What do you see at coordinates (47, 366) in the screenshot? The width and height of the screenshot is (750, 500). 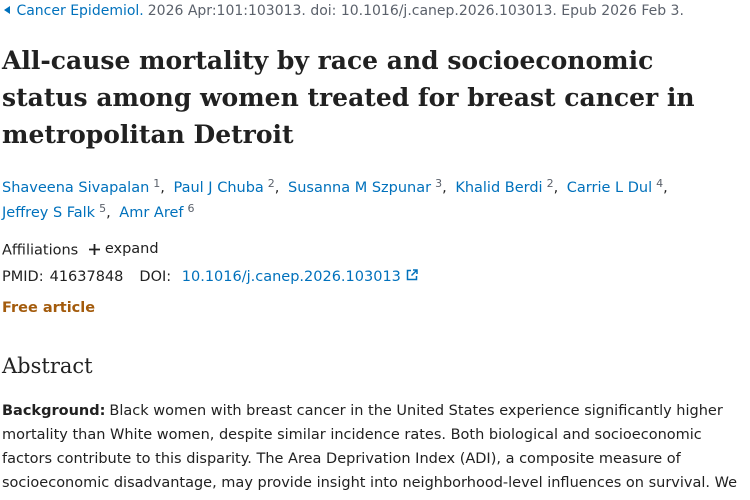 I see `abstract-heading: Abstract` at bounding box center [47, 366].